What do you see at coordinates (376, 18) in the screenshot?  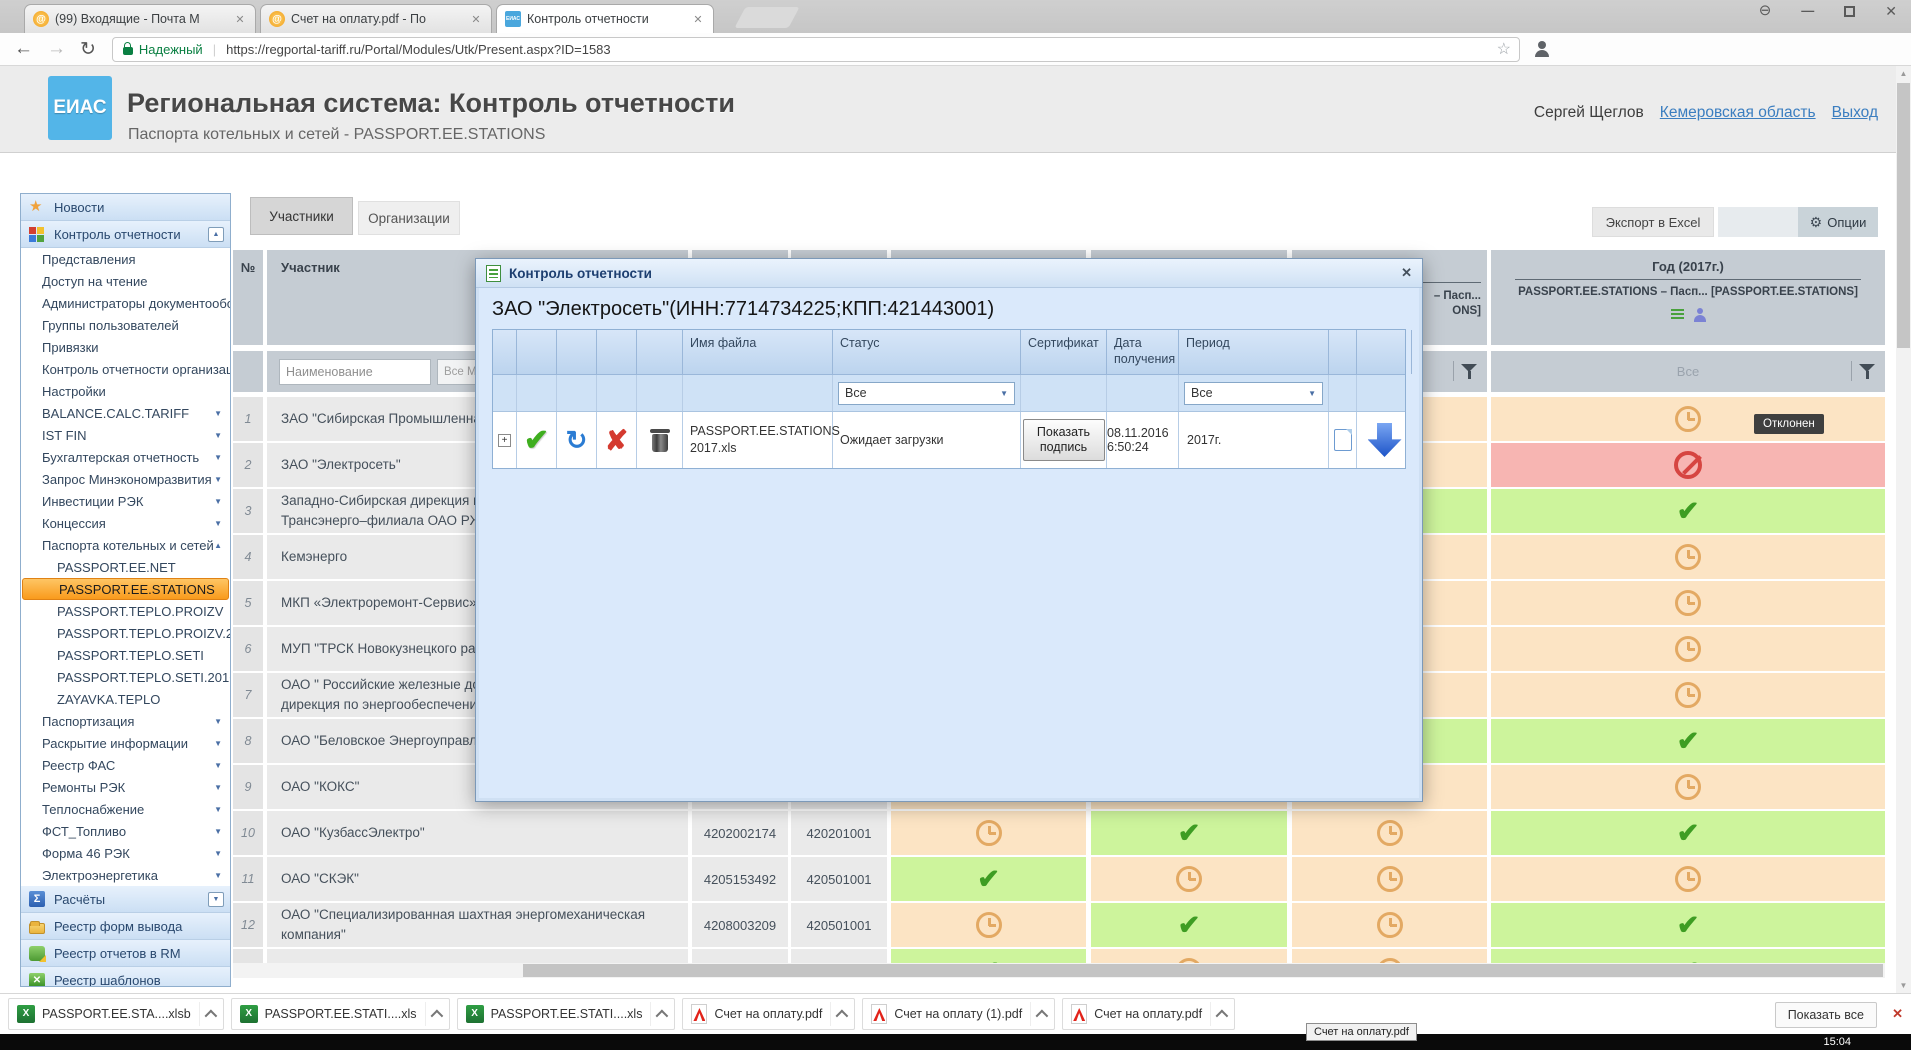 I see `browser-tab-invoice: Счет на оплату.pdf - По` at bounding box center [376, 18].